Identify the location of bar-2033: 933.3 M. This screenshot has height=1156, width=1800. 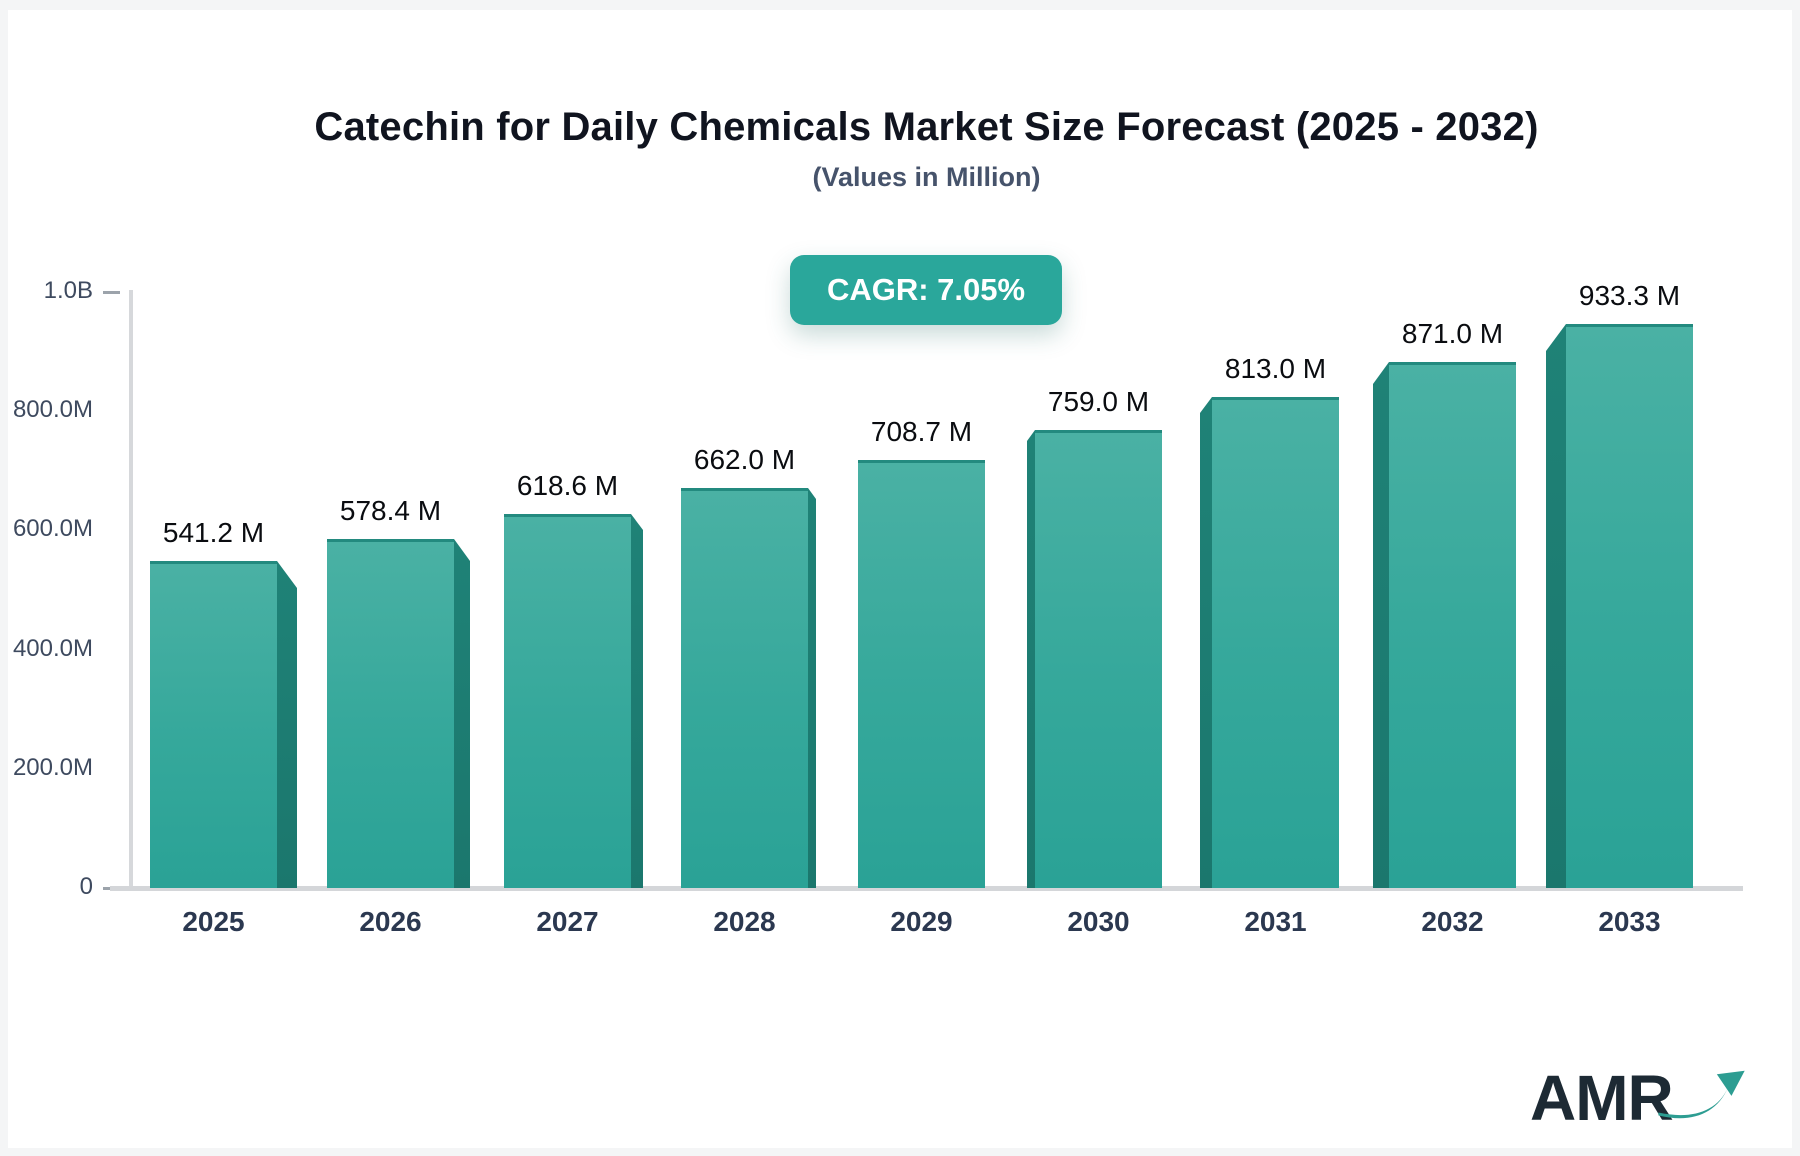
(1619, 584).